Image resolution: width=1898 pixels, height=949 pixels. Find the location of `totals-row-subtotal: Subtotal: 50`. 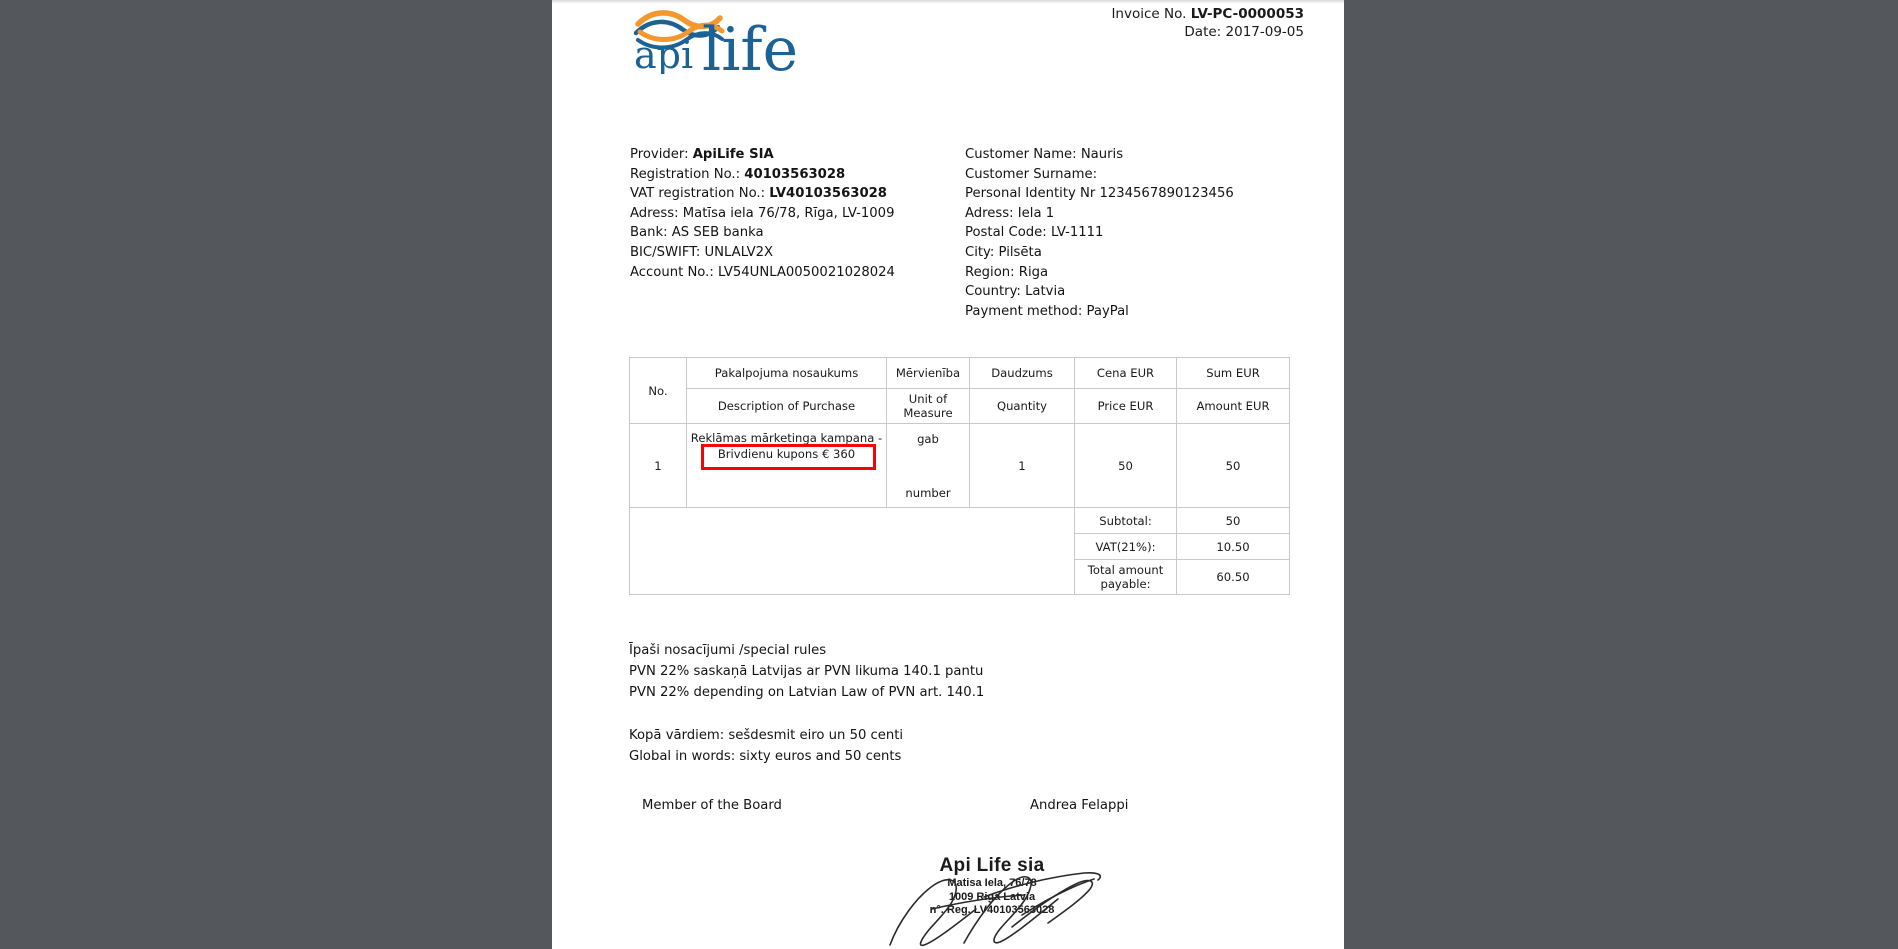

totals-row-subtotal: Subtotal: 50 is located at coordinates (959, 551).